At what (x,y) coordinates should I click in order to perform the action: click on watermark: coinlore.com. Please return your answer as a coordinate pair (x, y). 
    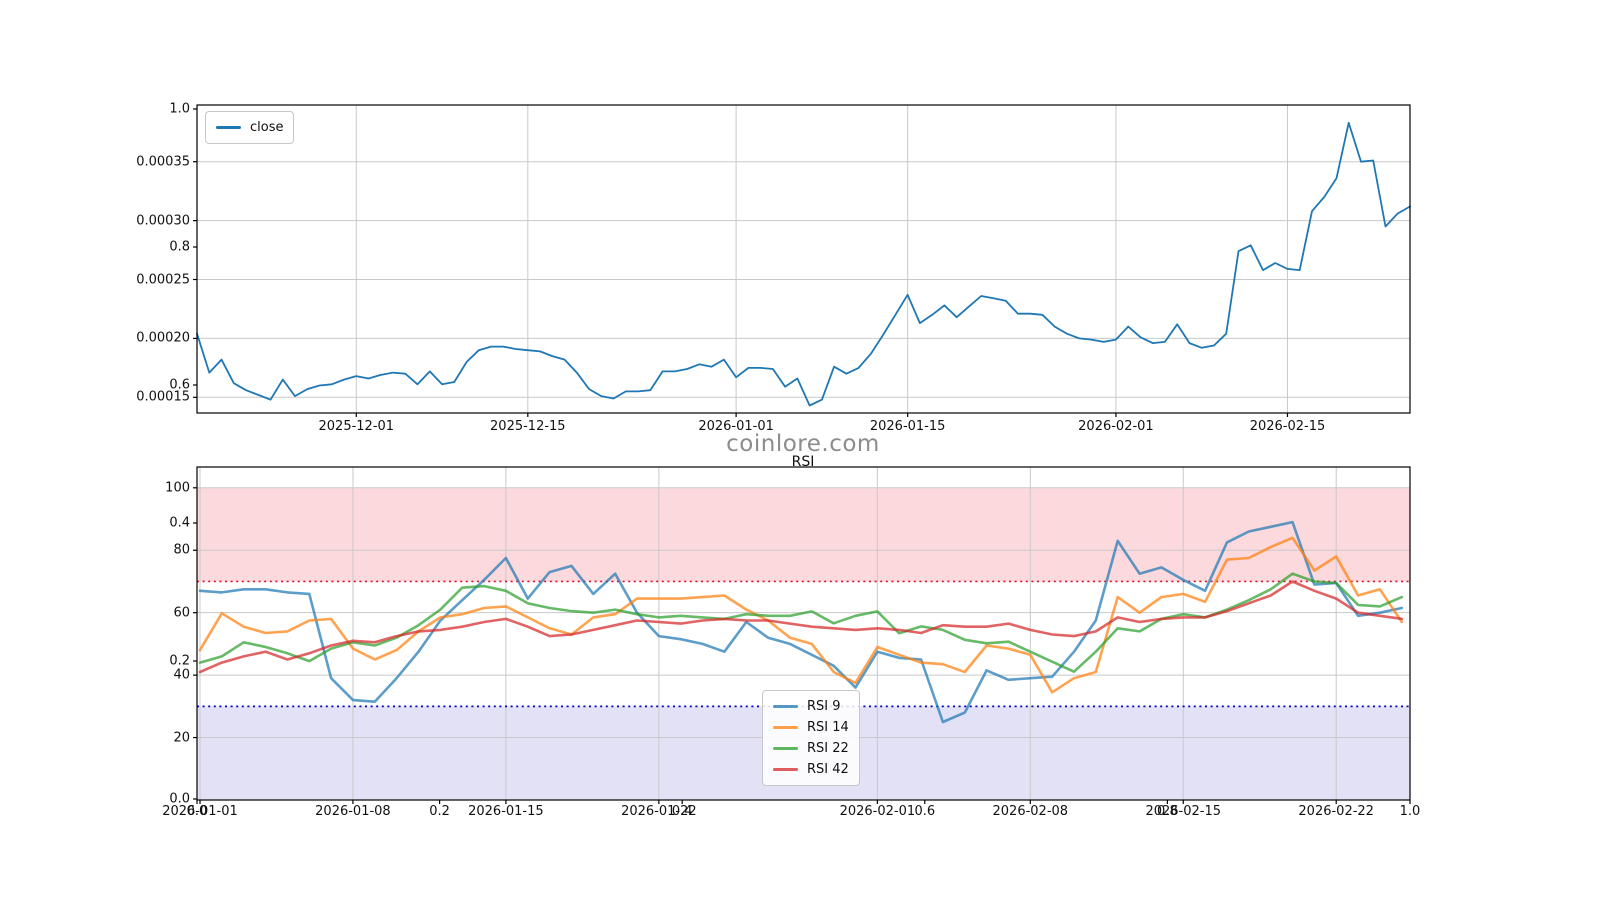
    Looking at the image, I should click on (803, 444).